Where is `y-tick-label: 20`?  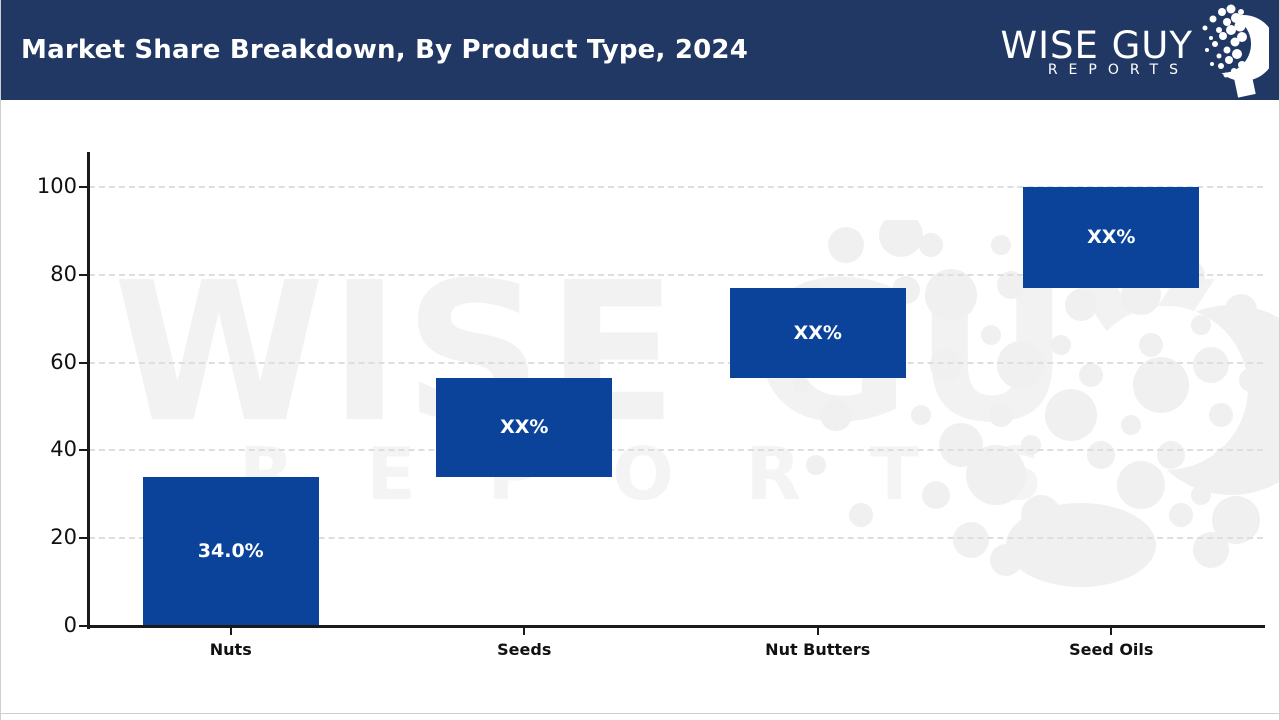
y-tick-label: 20 is located at coordinates (63, 537).